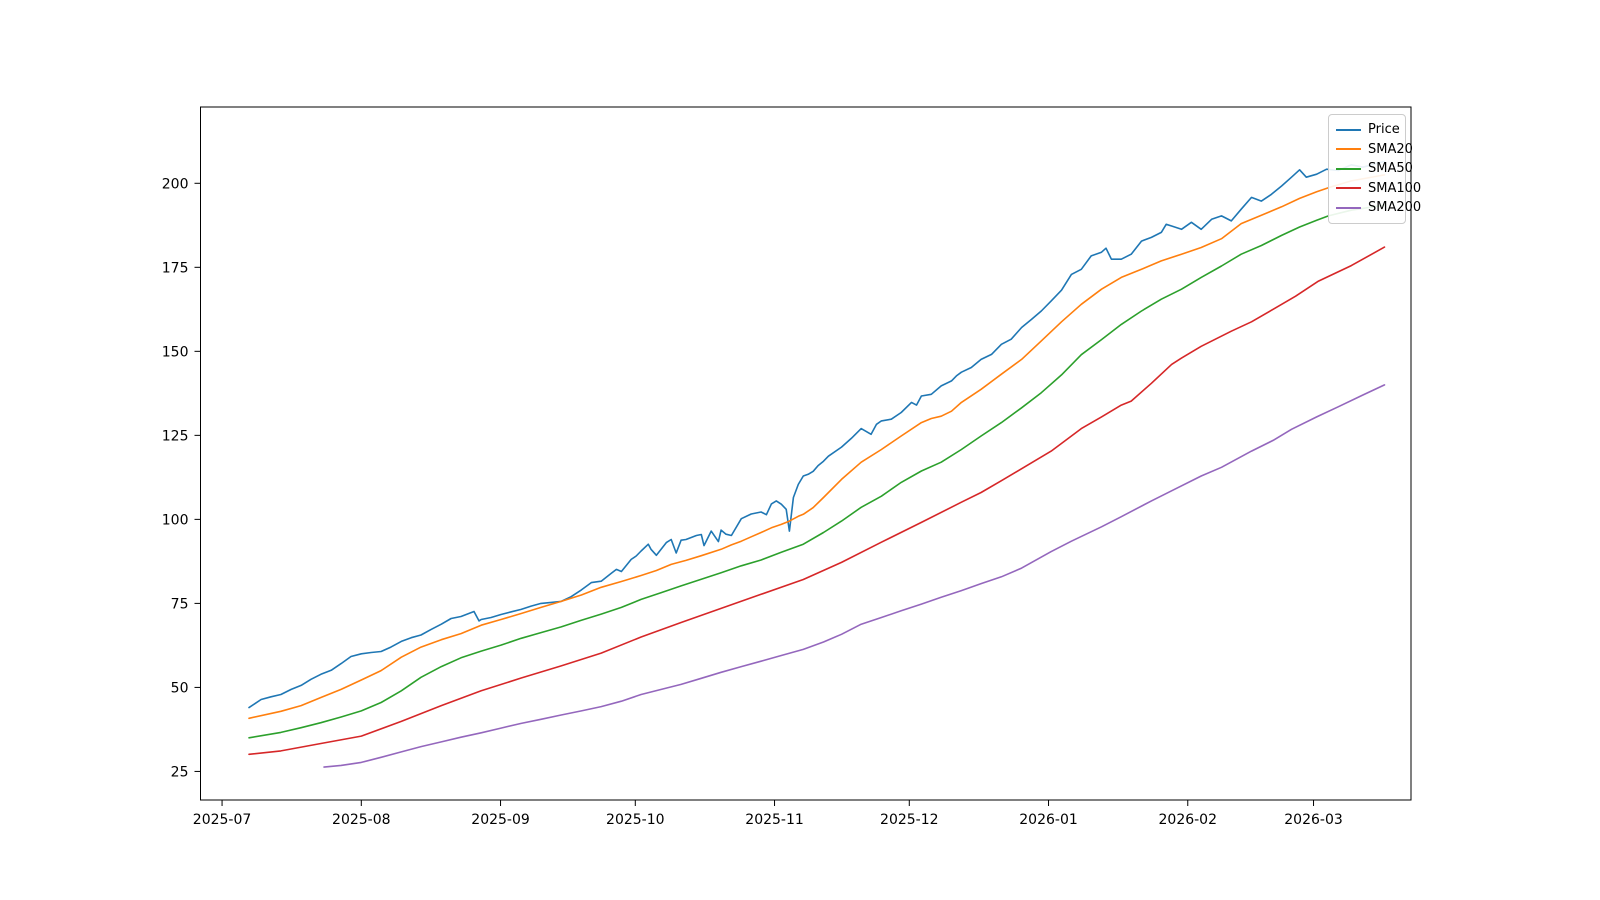 The width and height of the screenshot is (1600, 900). I want to click on x-tick-label: 2025-08, so click(361, 820).